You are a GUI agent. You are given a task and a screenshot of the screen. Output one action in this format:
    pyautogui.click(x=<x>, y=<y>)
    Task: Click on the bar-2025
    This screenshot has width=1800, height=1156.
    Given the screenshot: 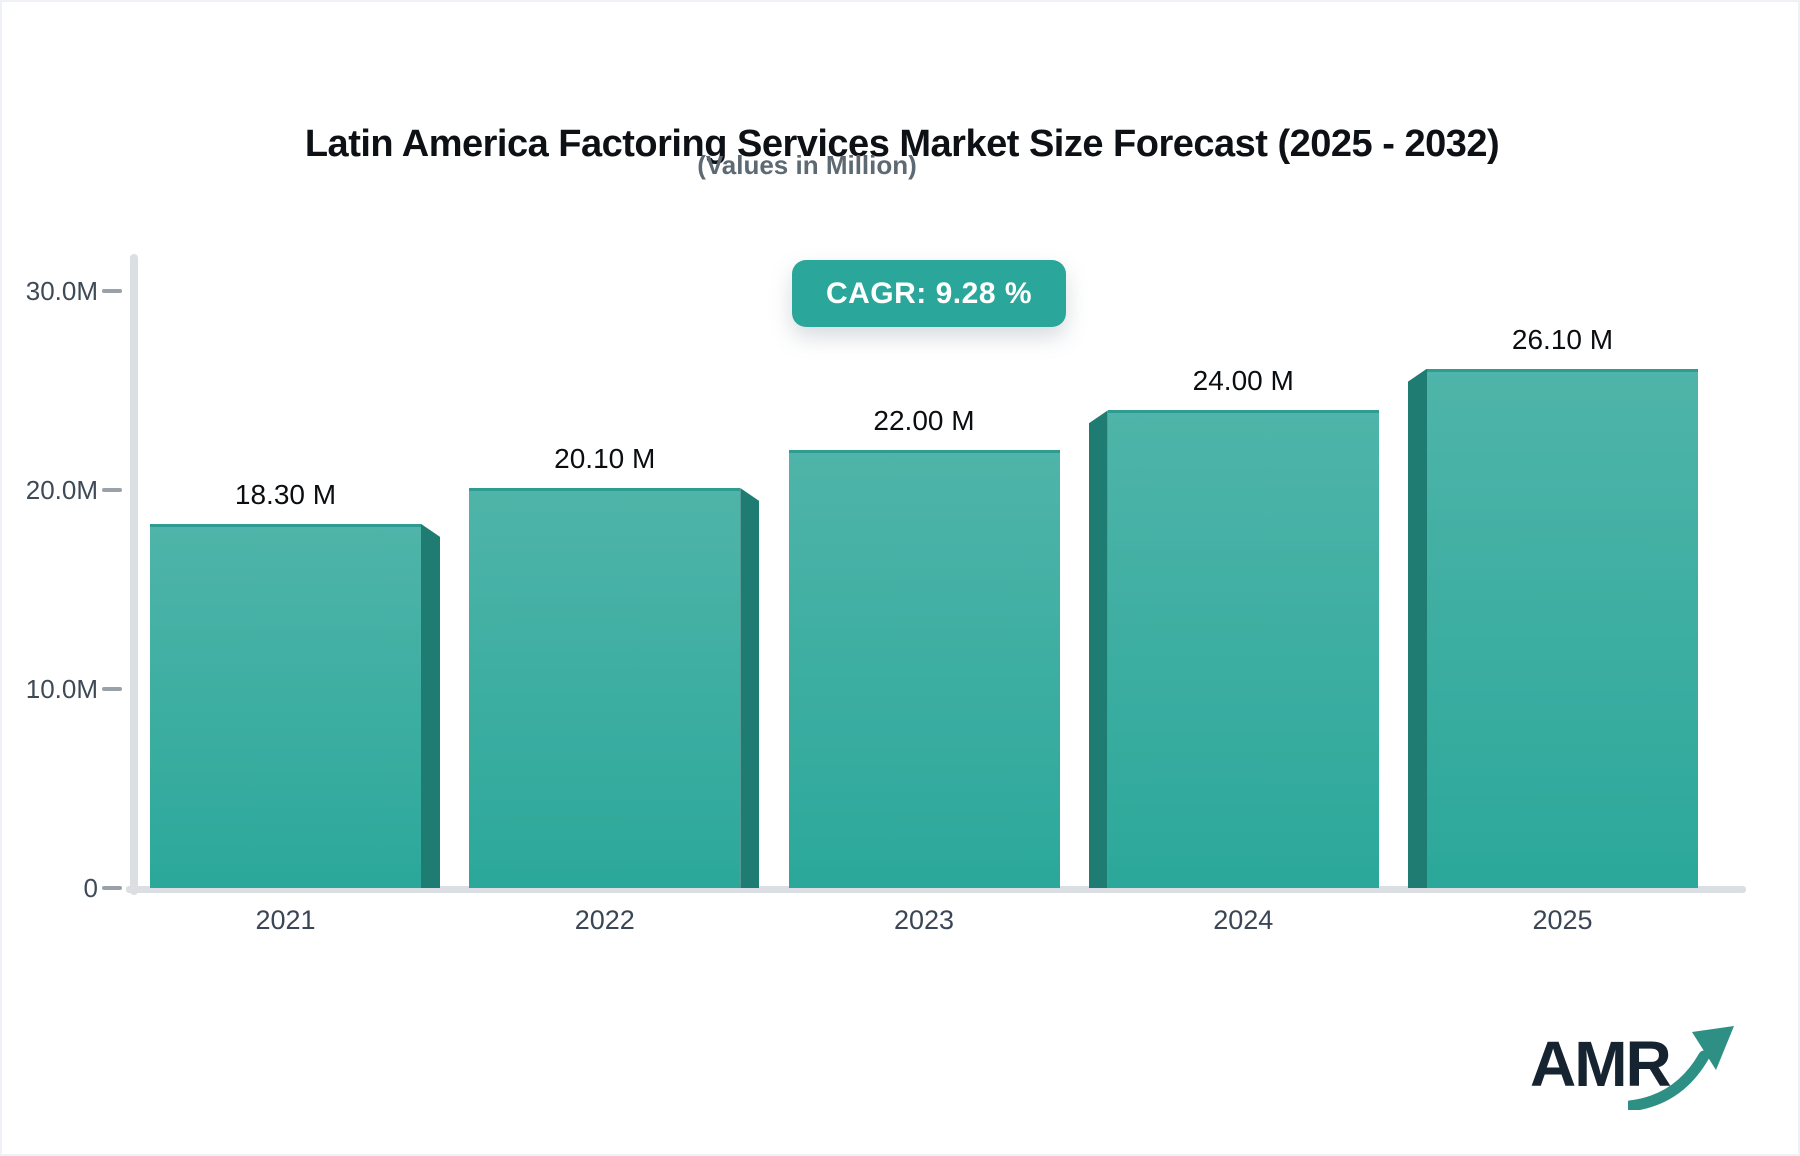 What is the action you would take?
    pyautogui.click(x=1562, y=628)
    